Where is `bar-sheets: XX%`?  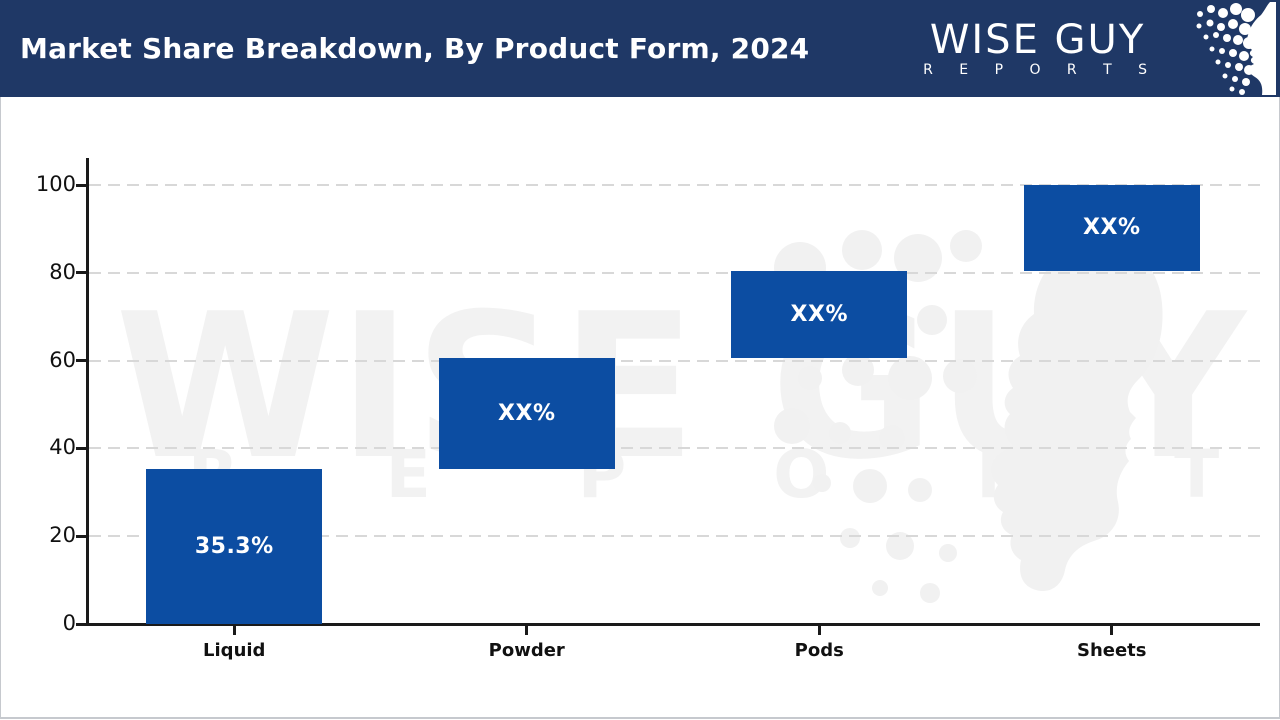
bar-sheets: XX% is located at coordinates (1111, 228).